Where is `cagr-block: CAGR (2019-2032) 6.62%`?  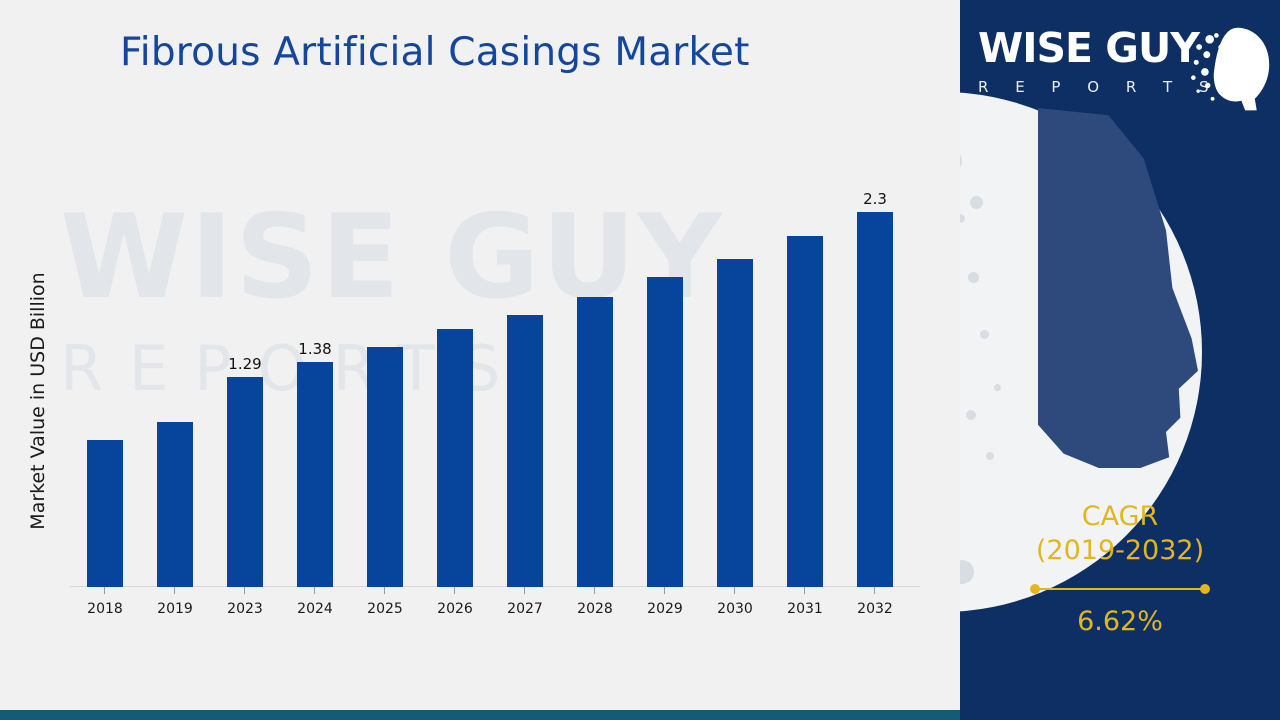 cagr-block: CAGR (2019-2032) 6.62% is located at coordinates (1120, 568).